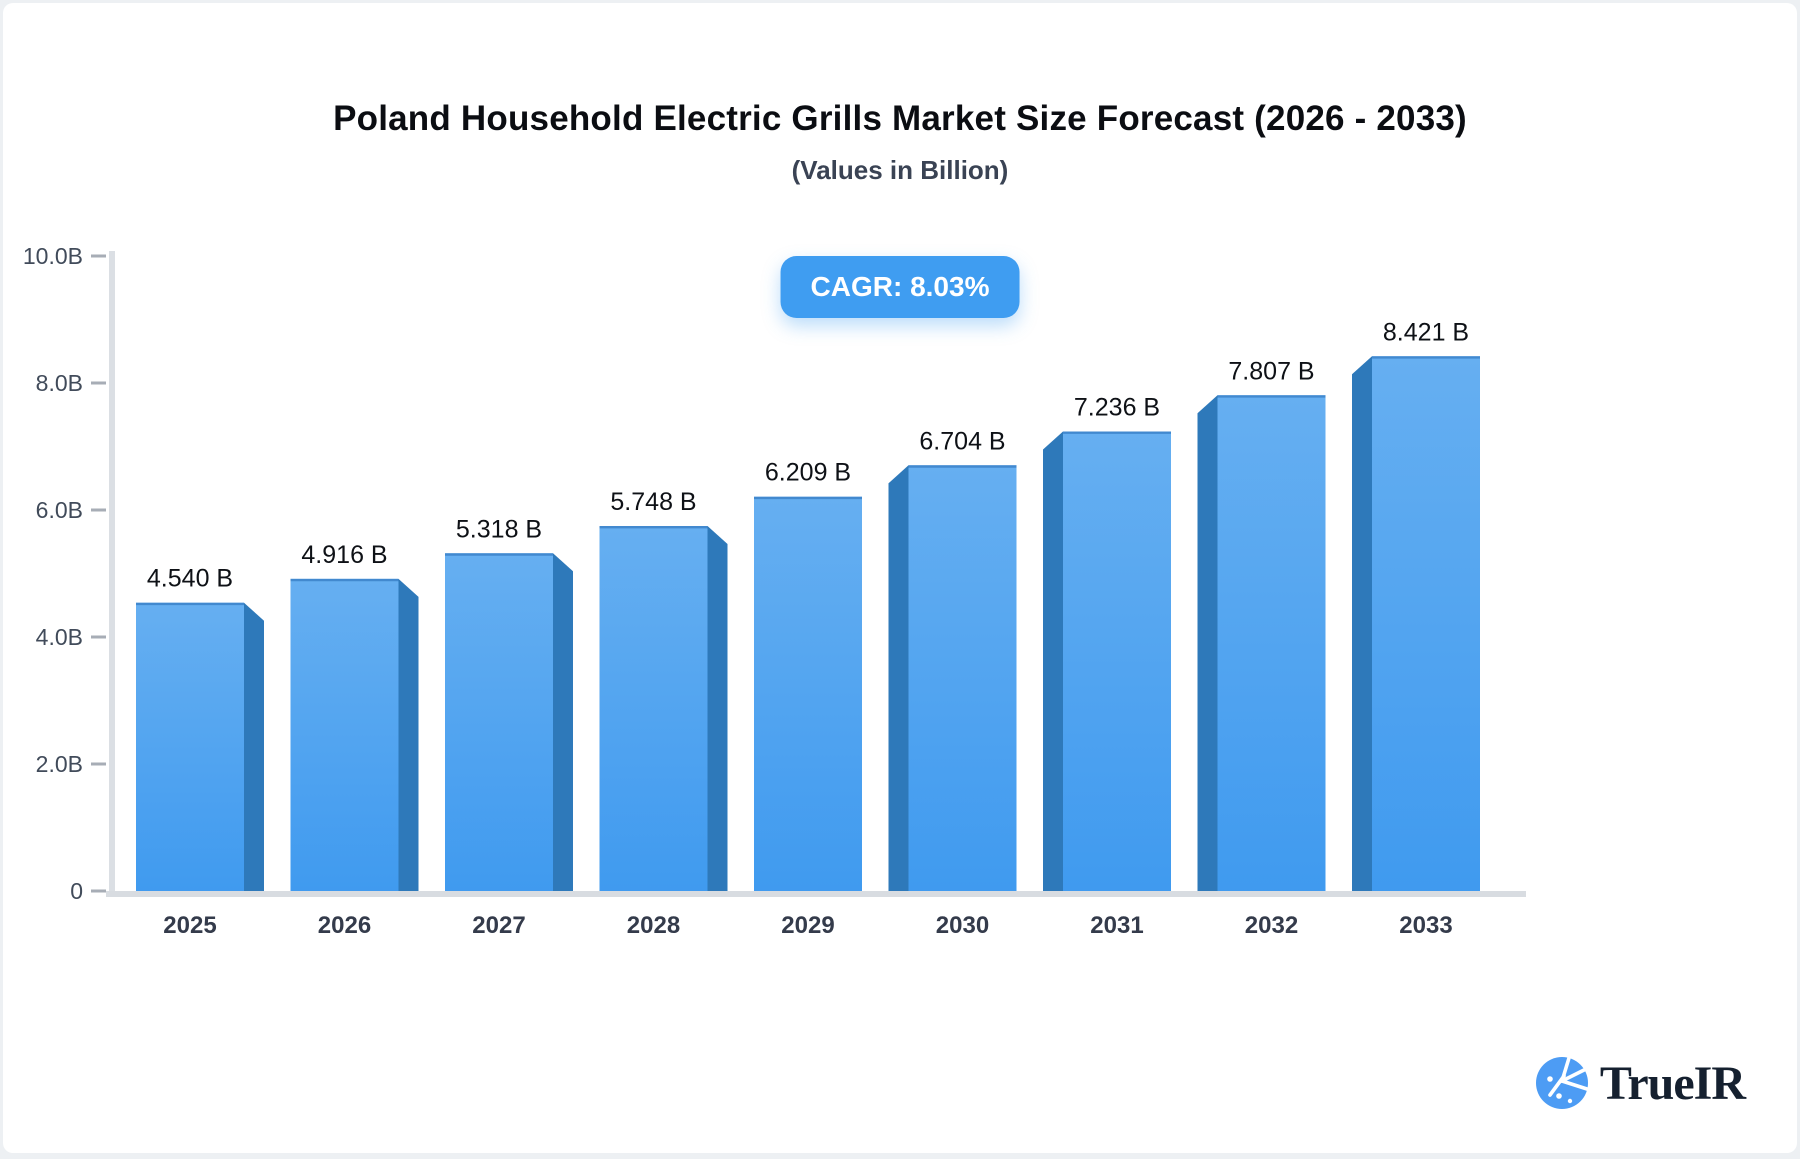 This screenshot has width=1800, height=1159. Describe the element at coordinates (1271, 925) in the screenshot. I see `x-axis-label: 2032` at that location.